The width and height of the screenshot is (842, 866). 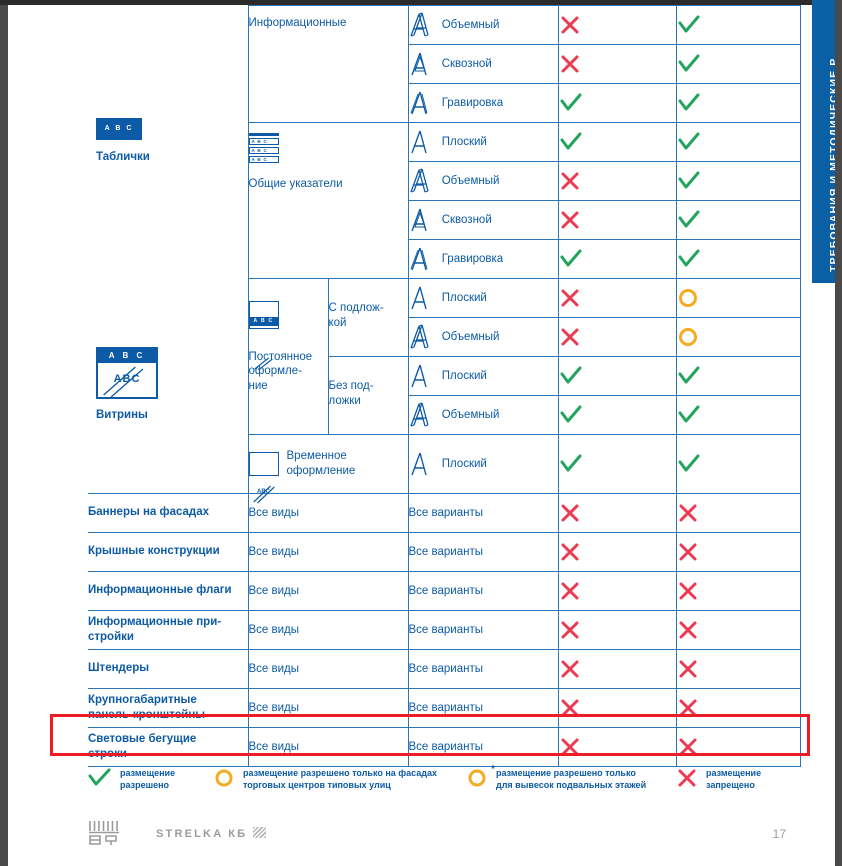 I want to click on row-label: Крупногабаритные панель-кронштейны, so click(x=168, y=707).